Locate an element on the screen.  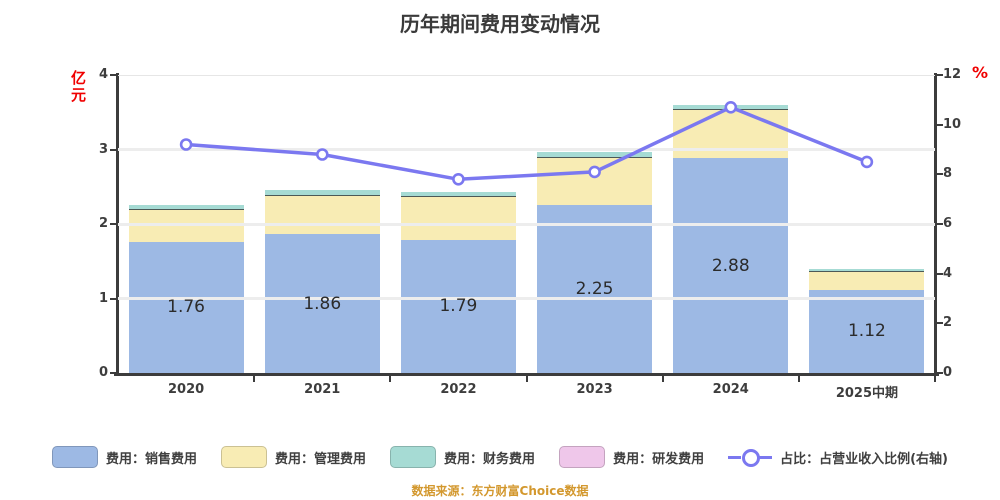
right-axis-unit: % is located at coordinates (980, 72).